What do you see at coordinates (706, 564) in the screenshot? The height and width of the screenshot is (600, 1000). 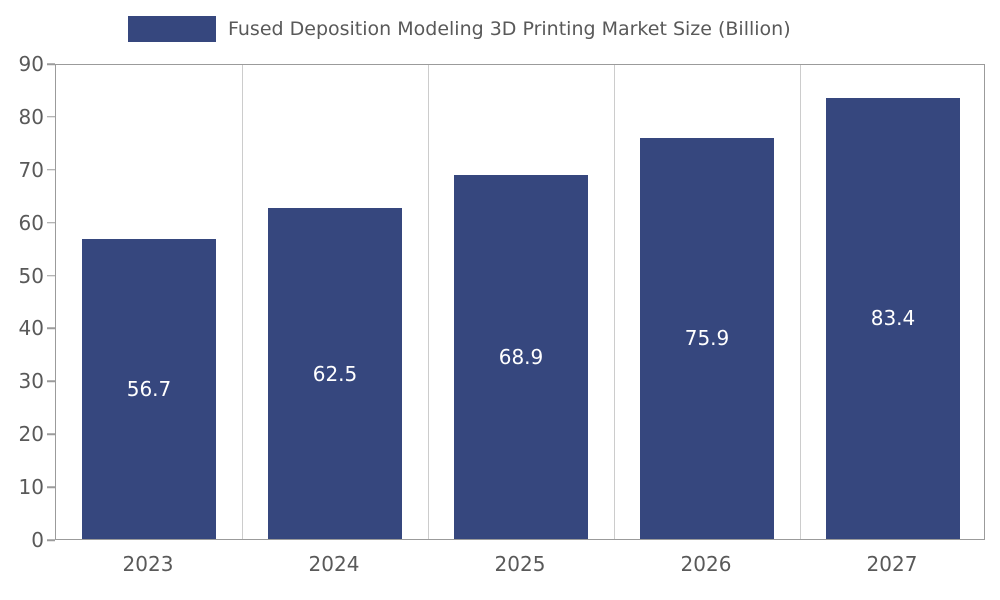 I see `x-tick-label: 2026` at bounding box center [706, 564].